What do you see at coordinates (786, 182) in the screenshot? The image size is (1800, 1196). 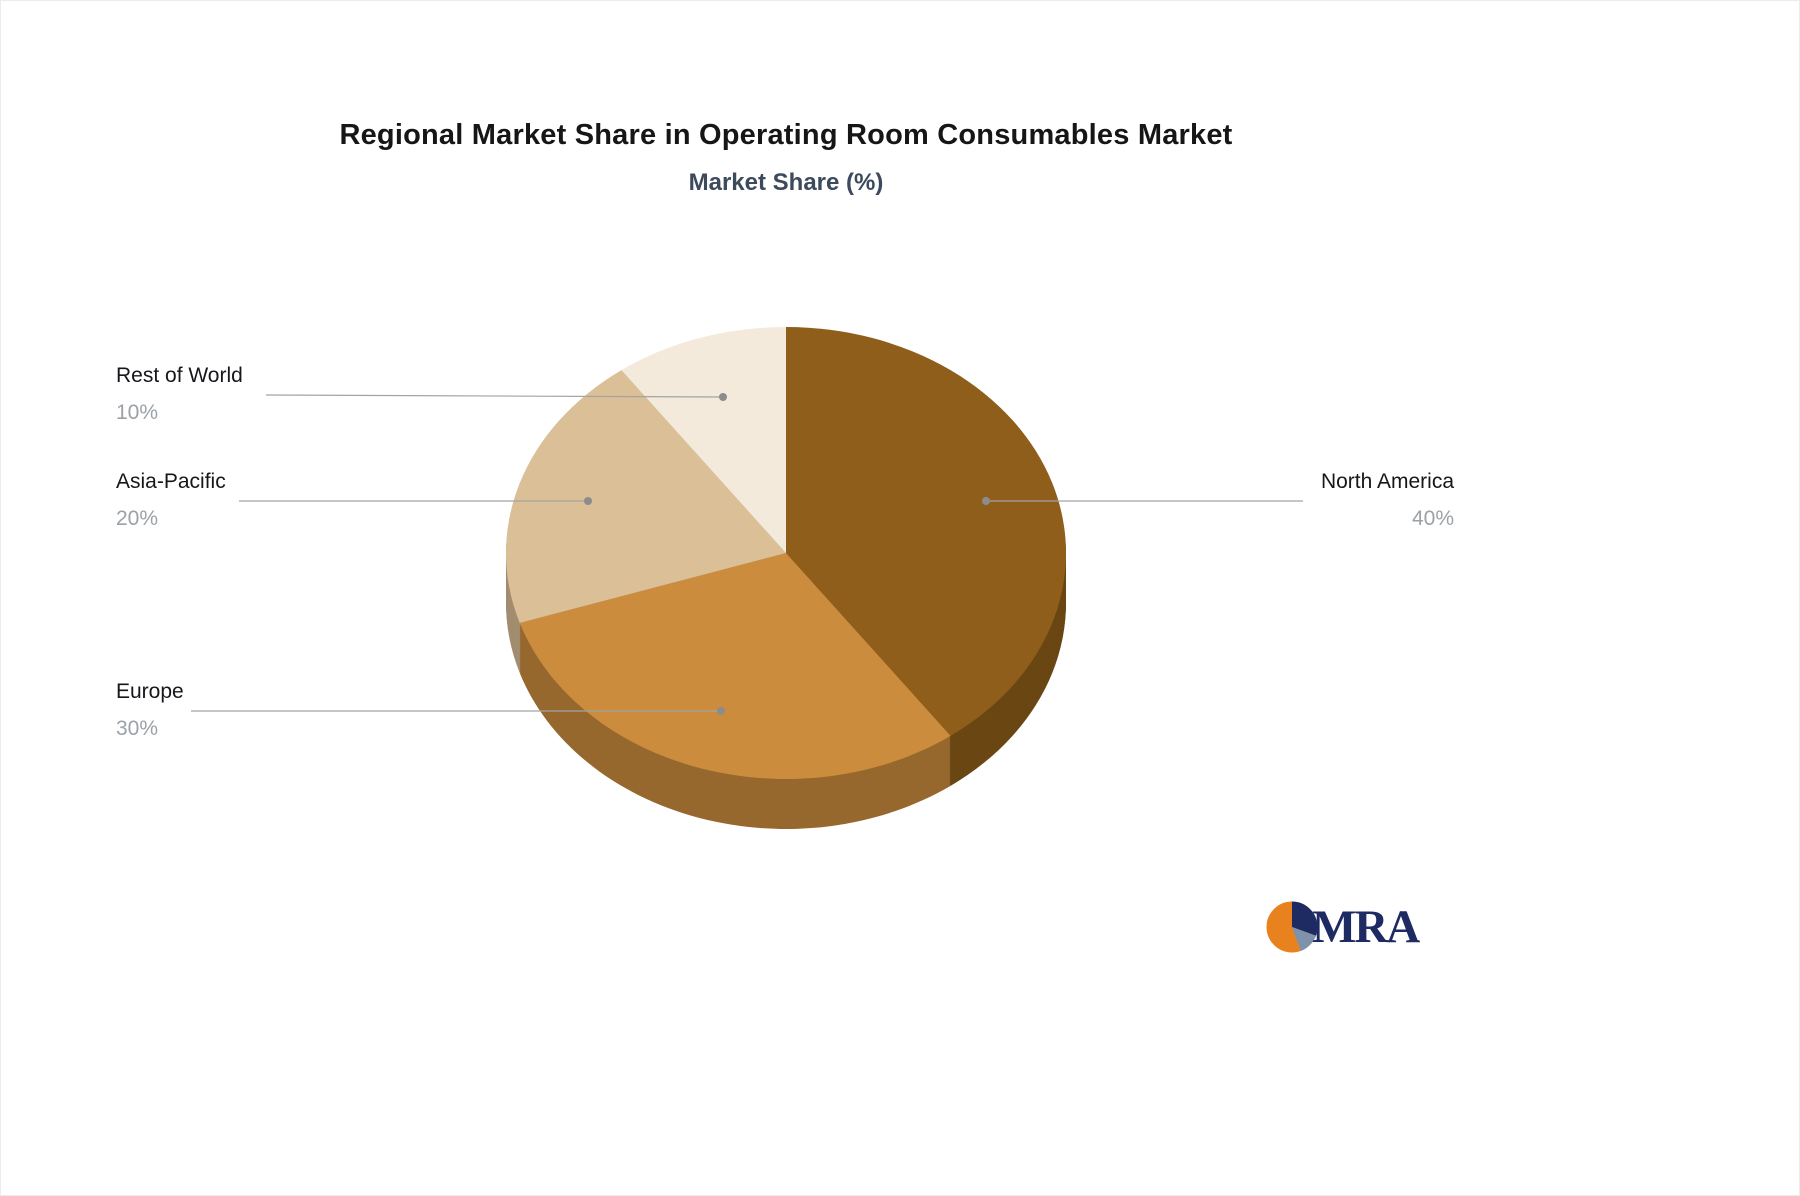 I see `chart-subtitle: Market Share (%)` at bounding box center [786, 182].